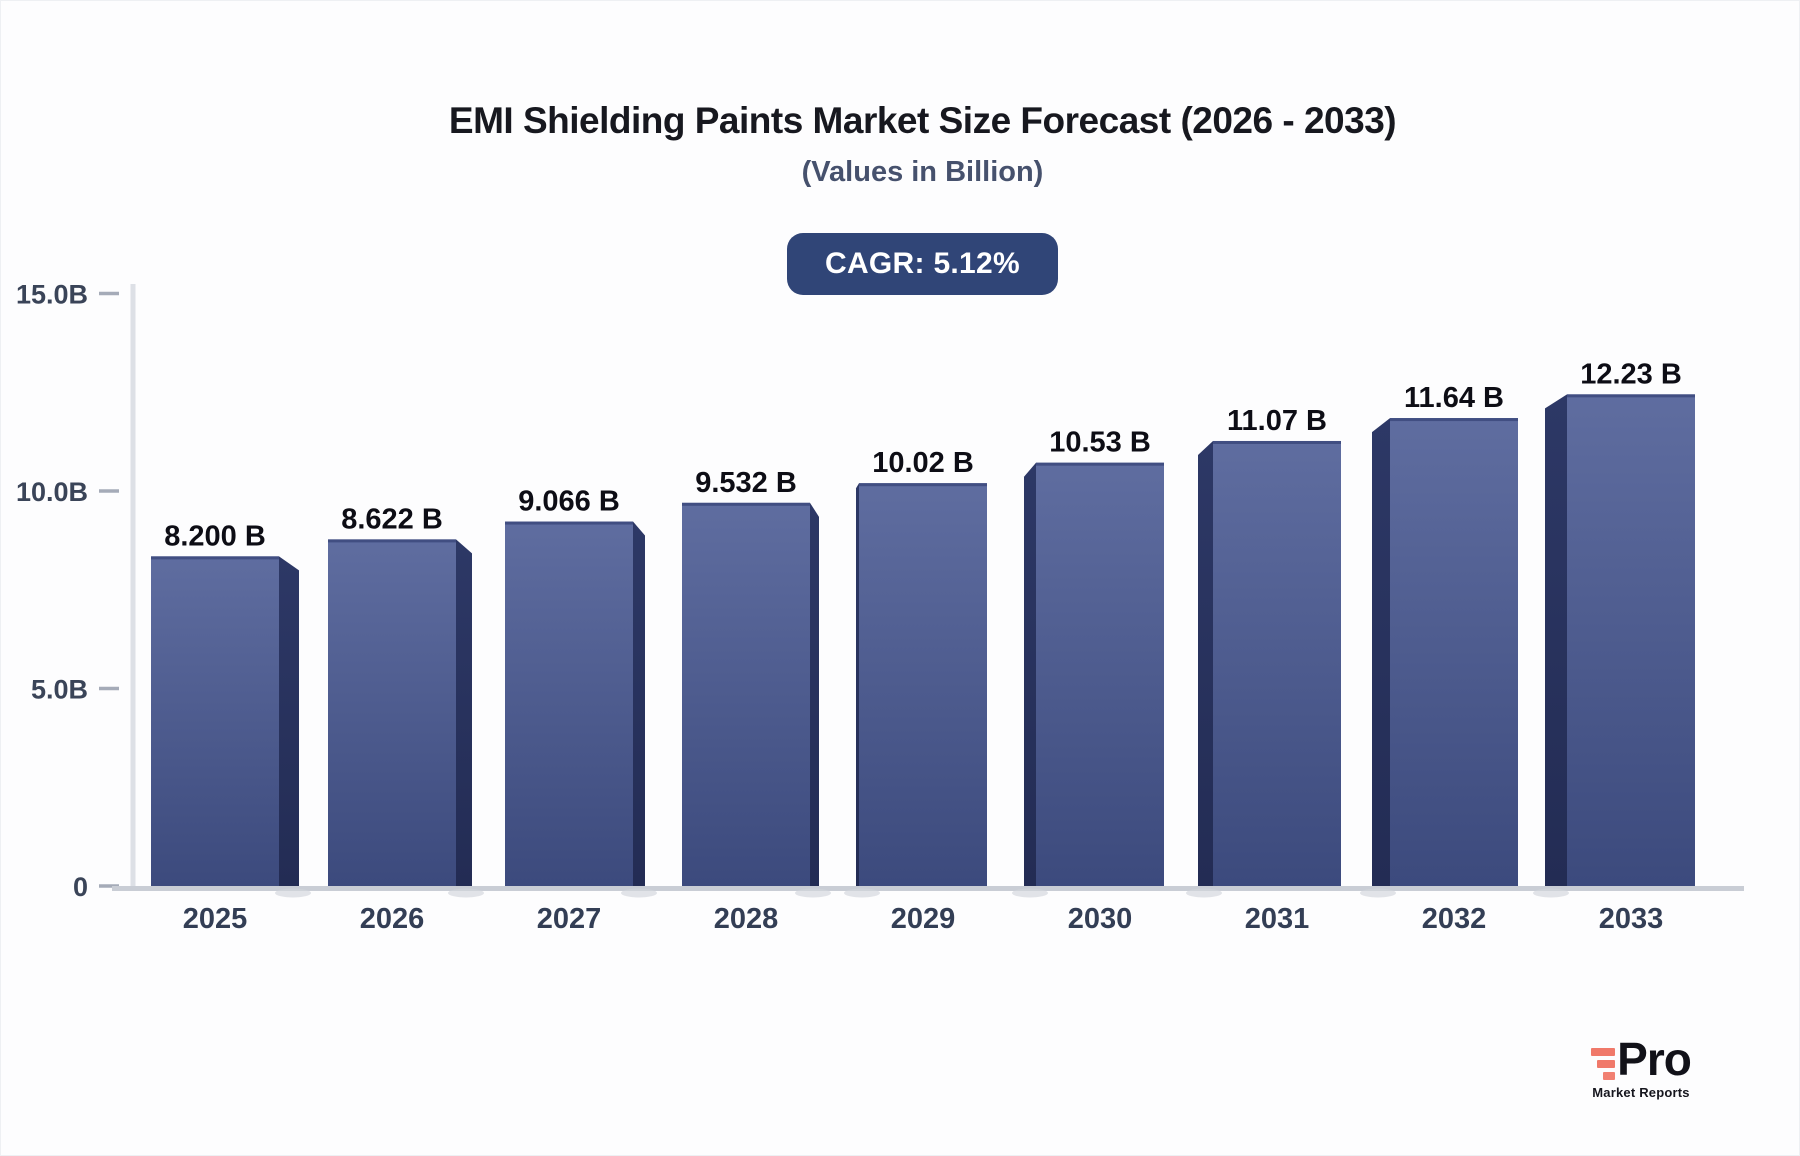  I want to click on x-axis-label: 2028, so click(746, 919).